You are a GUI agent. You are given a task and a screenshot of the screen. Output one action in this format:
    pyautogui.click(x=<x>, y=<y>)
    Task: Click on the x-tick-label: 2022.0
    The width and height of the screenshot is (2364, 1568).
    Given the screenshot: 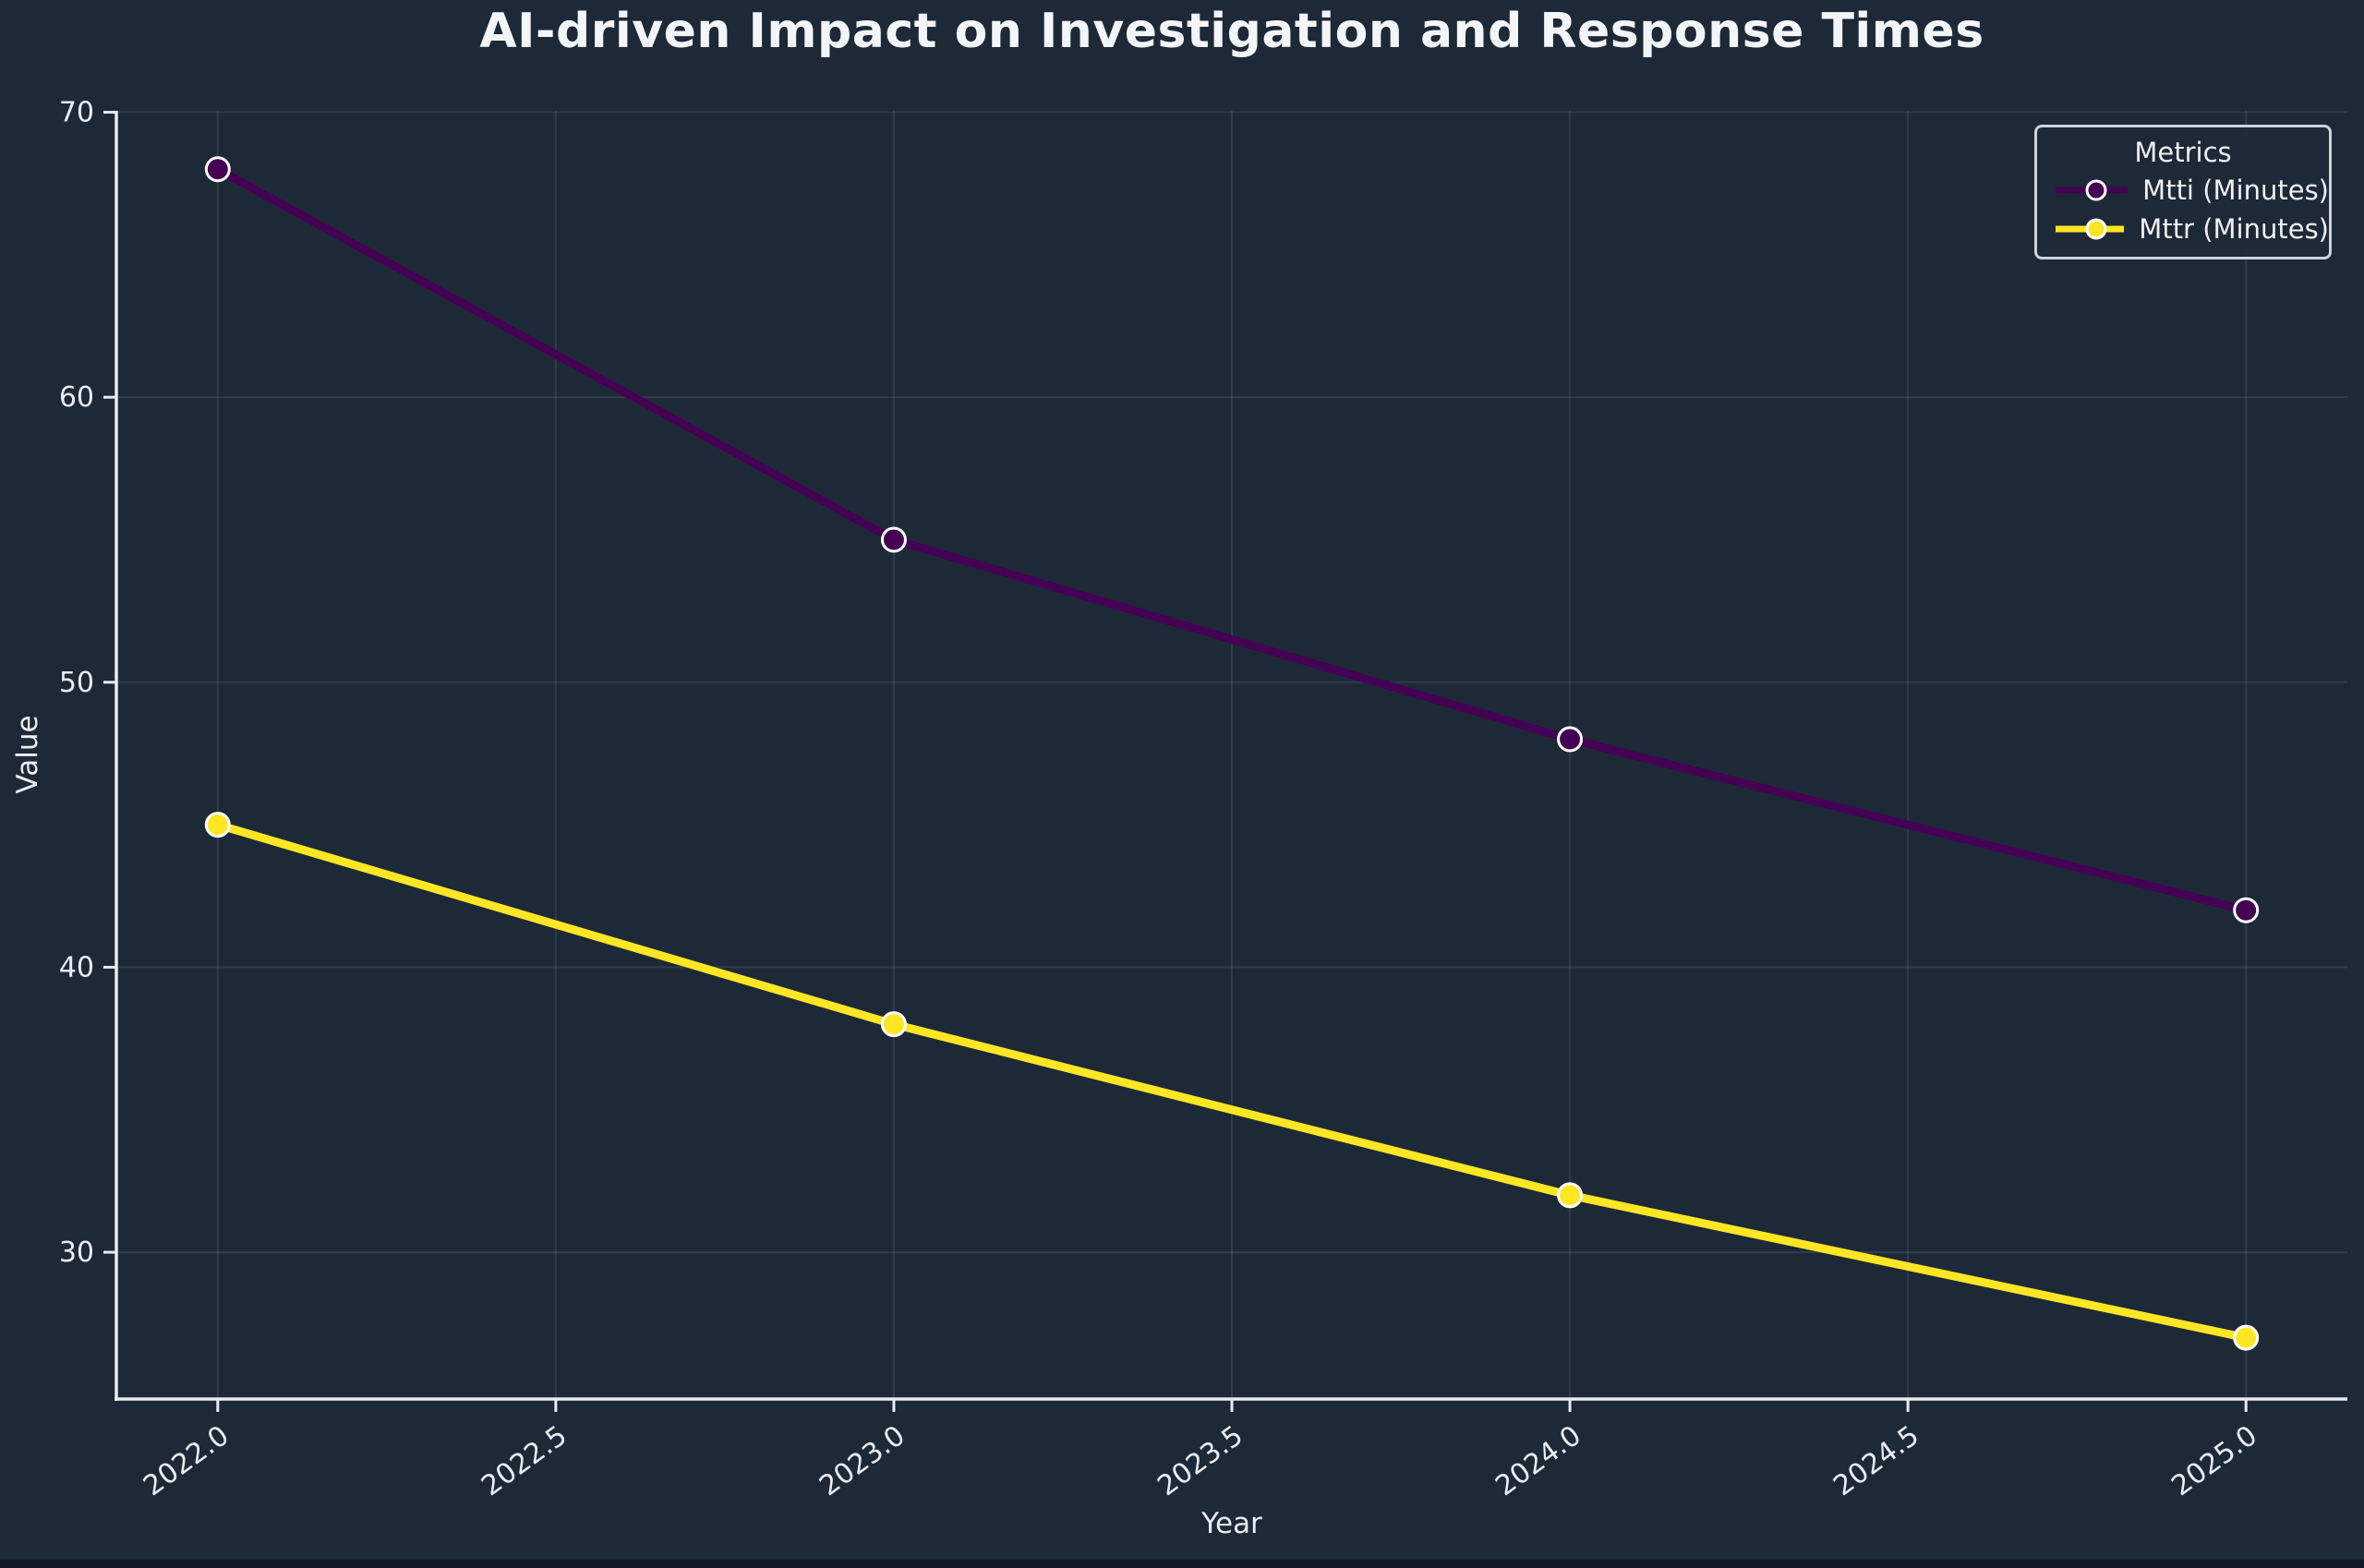 What is the action you would take?
    pyautogui.click(x=187, y=1460)
    